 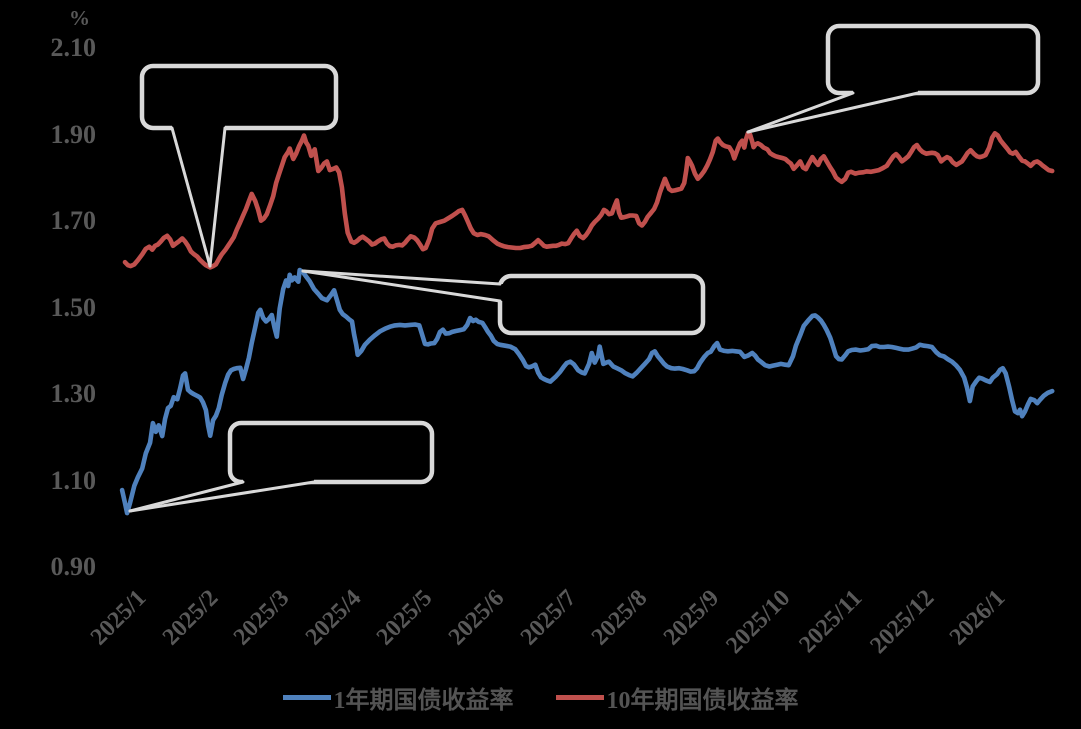 I want to click on legend-label: 1年期国债收益率, so click(x=423, y=701).